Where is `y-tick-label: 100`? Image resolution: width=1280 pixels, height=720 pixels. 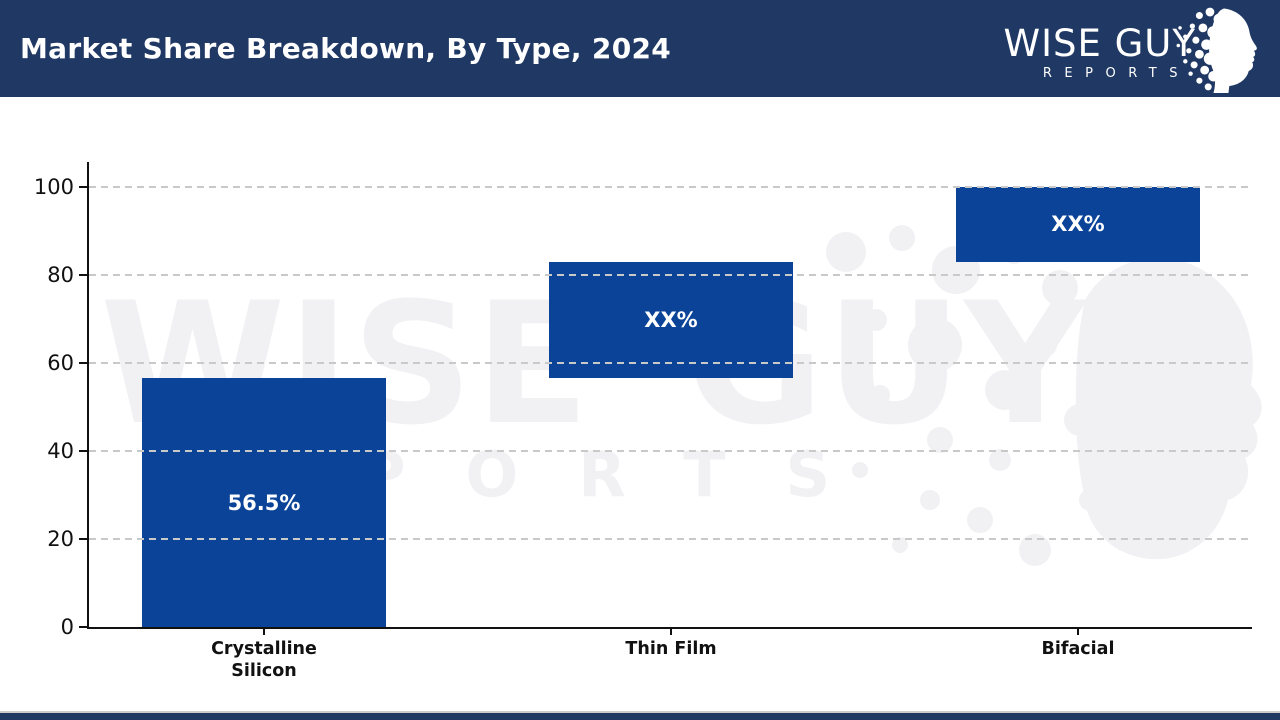 y-tick-label: 100 is located at coordinates (53, 187).